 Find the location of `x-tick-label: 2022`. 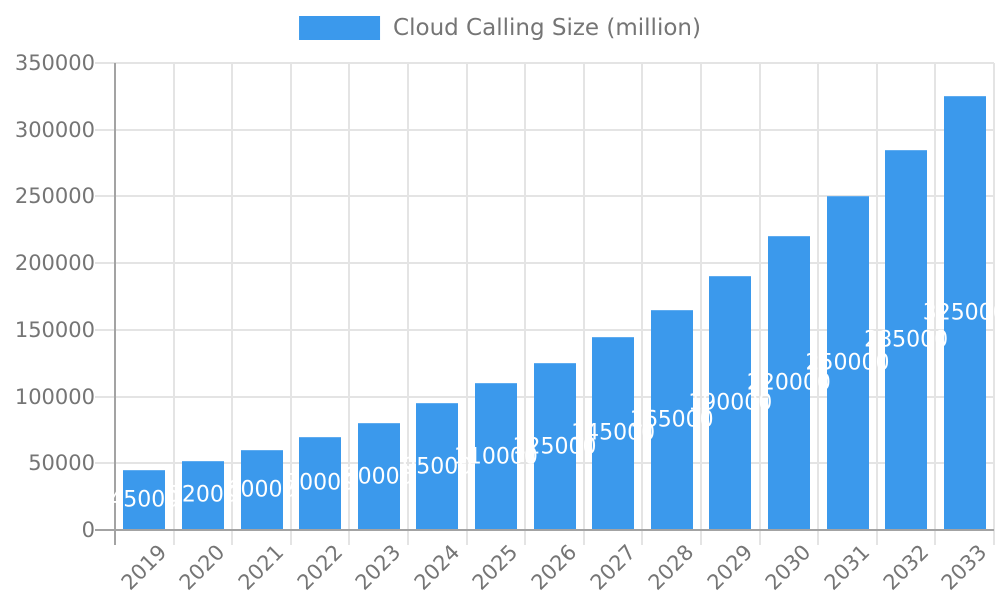

x-tick-label: 2022 is located at coordinates (320, 567).